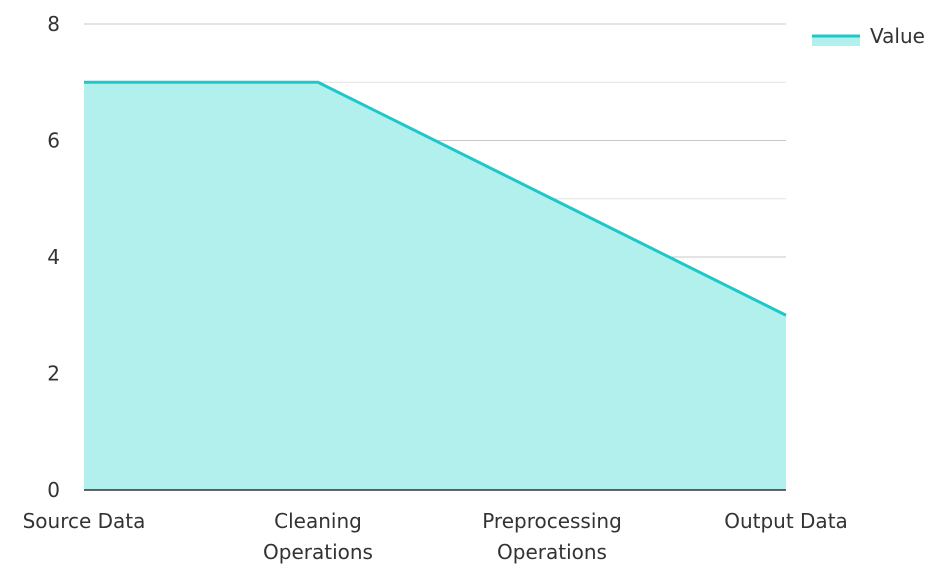  What do you see at coordinates (53, 374) in the screenshot?
I see `y-tick-label: 2` at bounding box center [53, 374].